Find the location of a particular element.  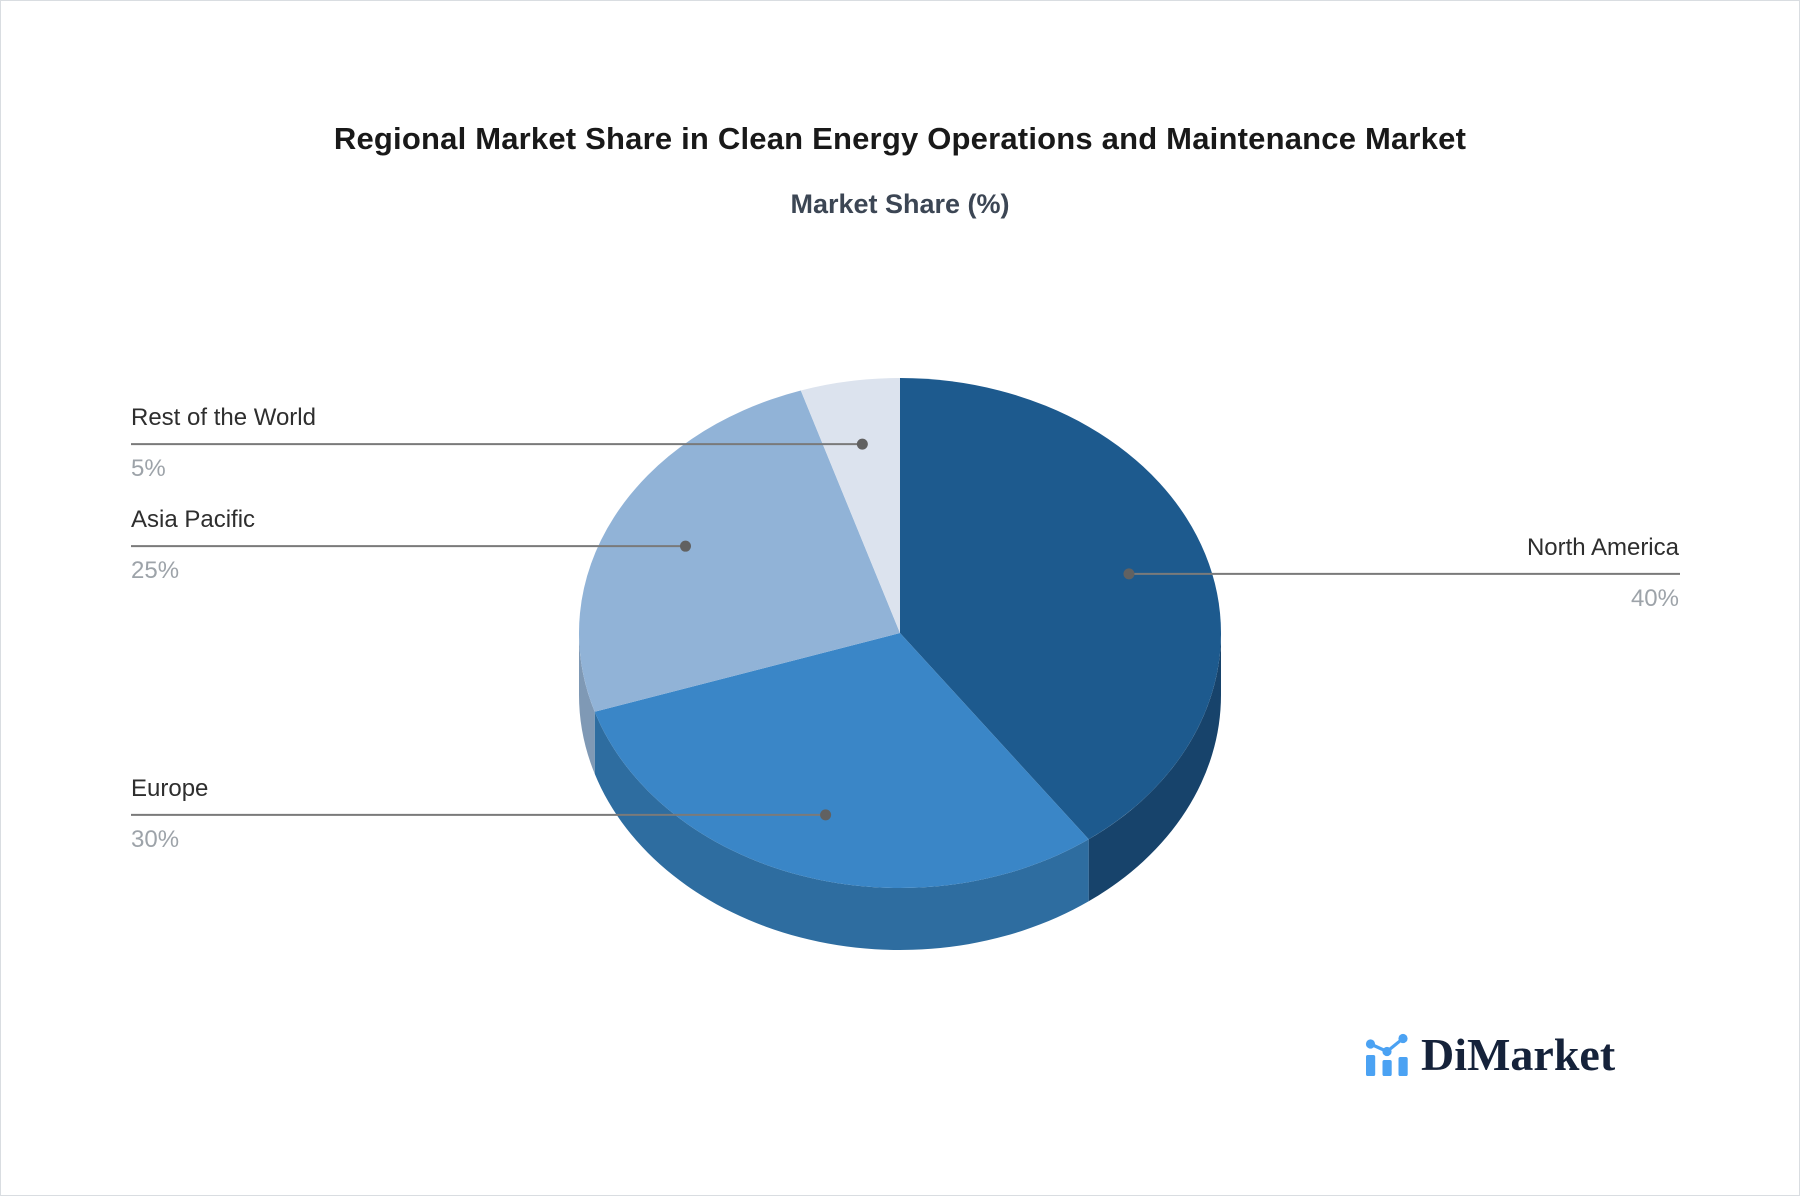

leader-dot-rest-of-the-world is located at coordinates (862, 444).